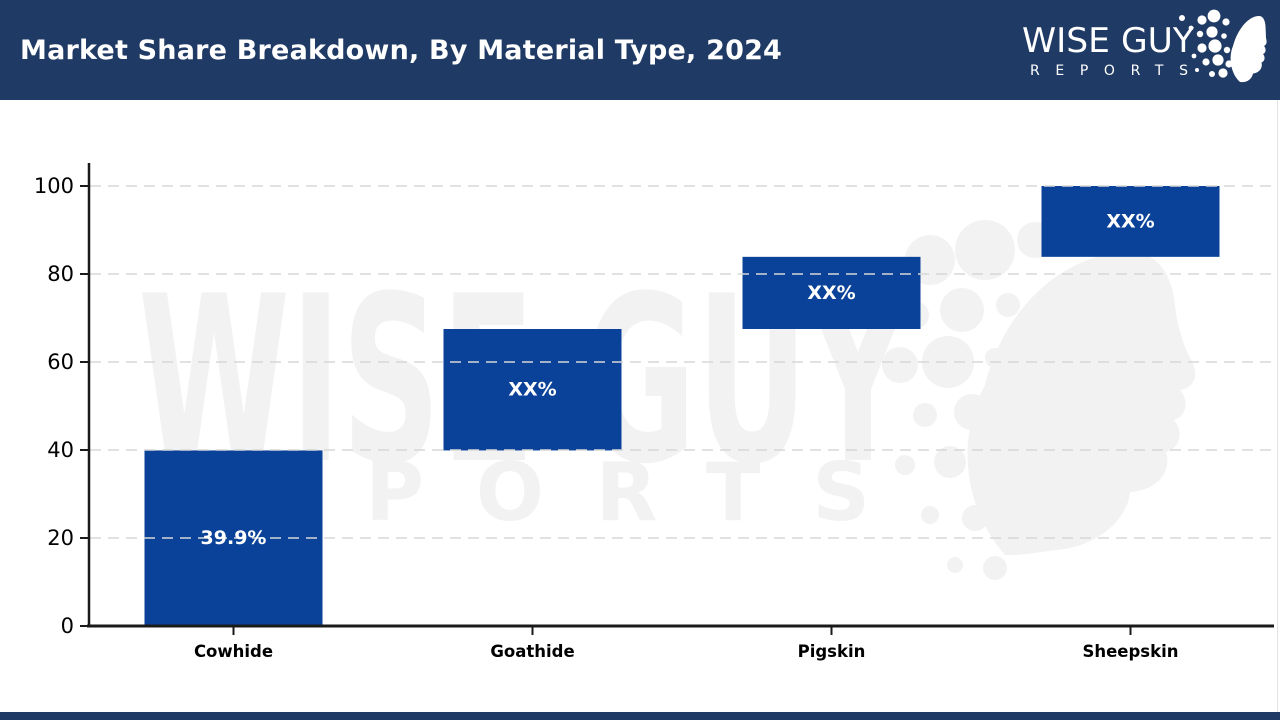 The height and width of the screenshot is (720, 1280). I want to click on x-category-label: Goathide, so click(532, 651).